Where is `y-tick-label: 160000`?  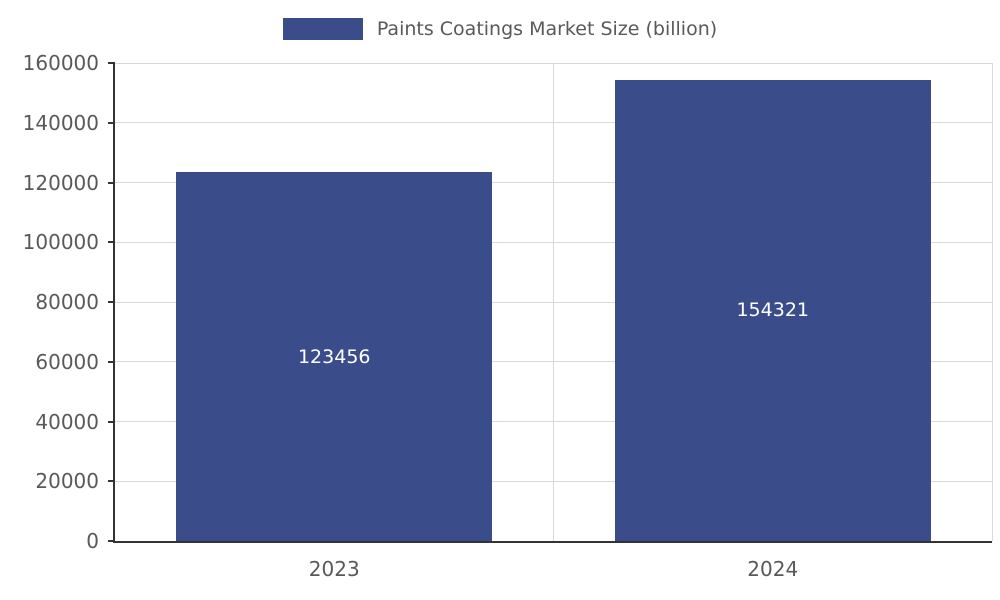
y-tick-label: 160000 is located at coordinates (60, 63).